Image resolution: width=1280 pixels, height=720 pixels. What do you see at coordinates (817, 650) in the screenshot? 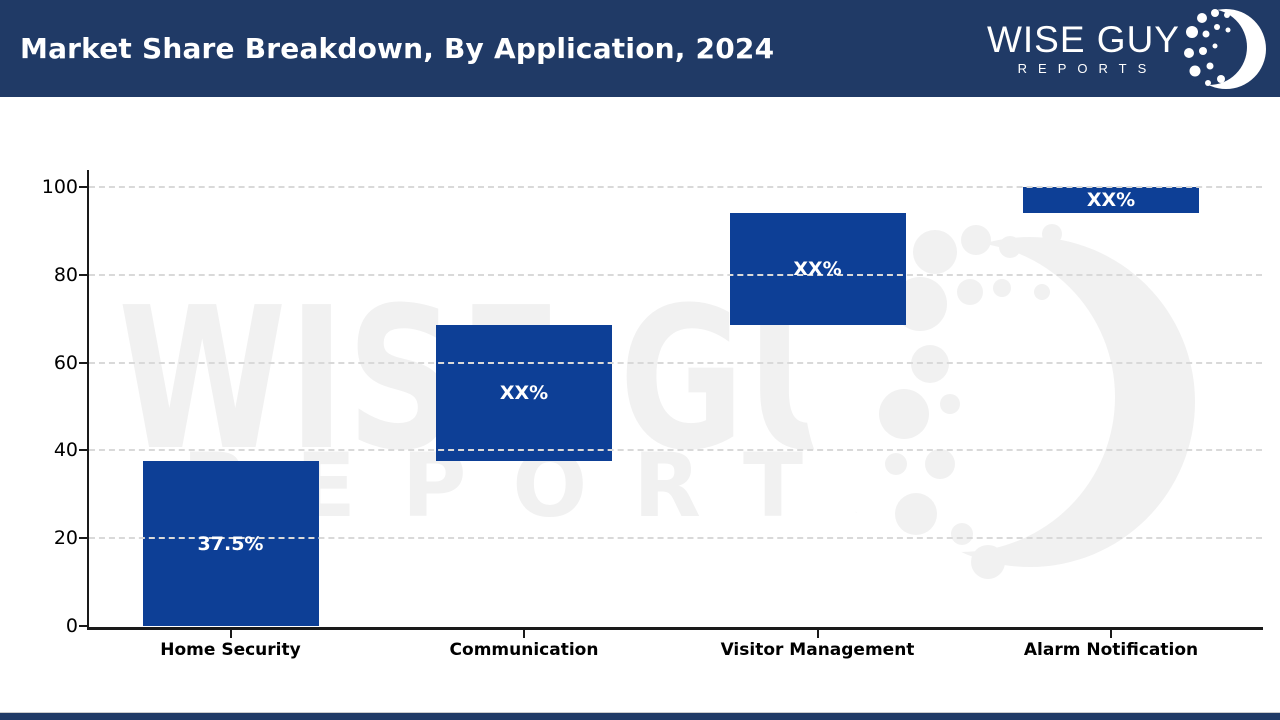
I see `x-category-label: Visitor Management` at bounding box center [817, 650].